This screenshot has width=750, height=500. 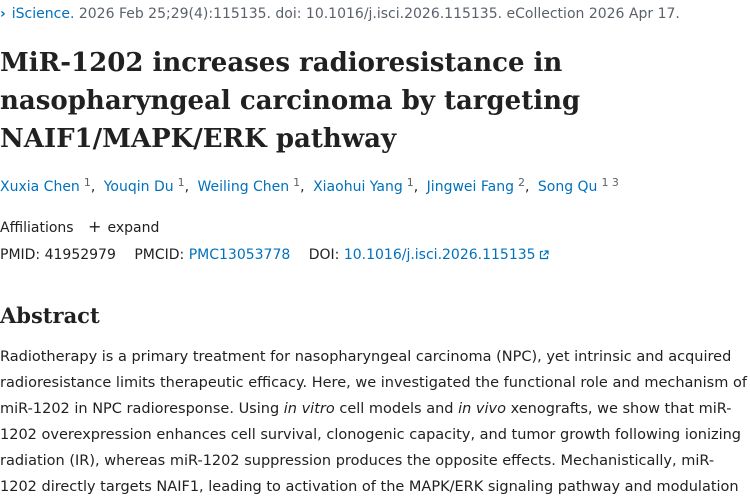 What do you see at coordinates (43, 14) in the screenshot?
I see `journal-link: iScience.` at bounding box center [43, 14].